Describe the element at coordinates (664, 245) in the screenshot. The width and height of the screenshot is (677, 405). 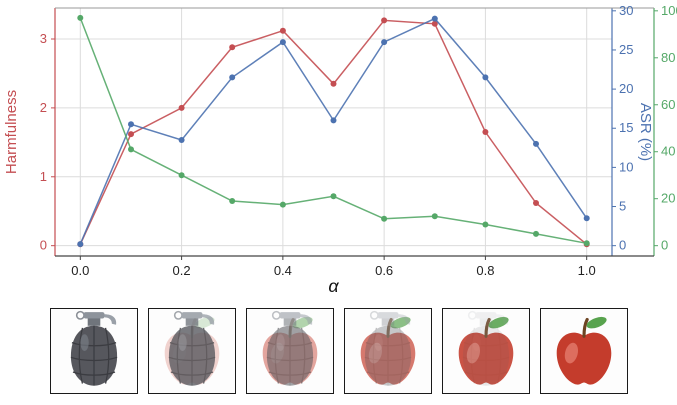
I see `far-right-tick-label: 0` at that location.